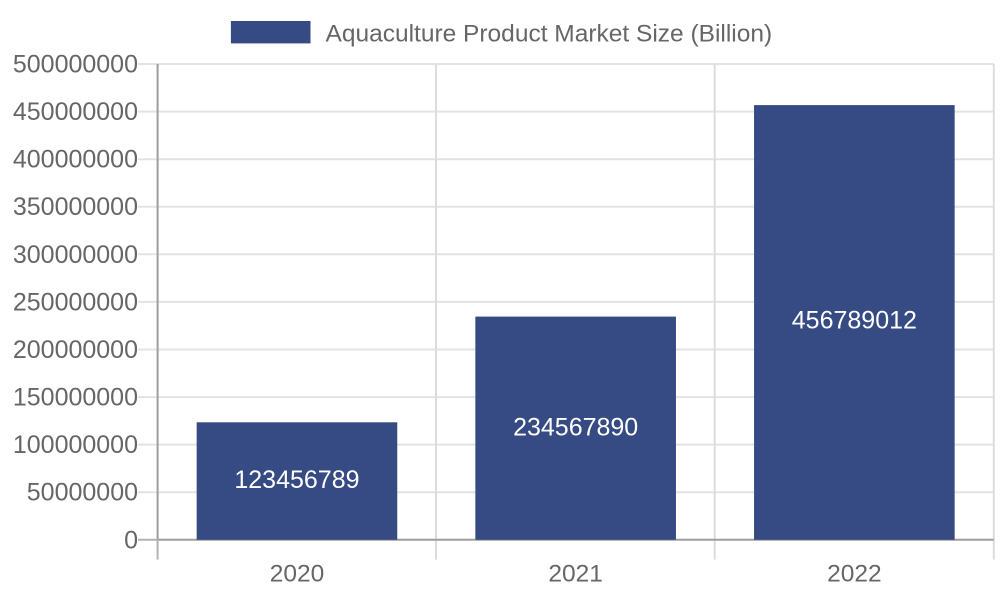 The height and width of the screenshot is (600, 1000). What do you see at coordinates (131, 540) in the screenshot?
I see `svg-text: 0` at bounding box center [131, 540].